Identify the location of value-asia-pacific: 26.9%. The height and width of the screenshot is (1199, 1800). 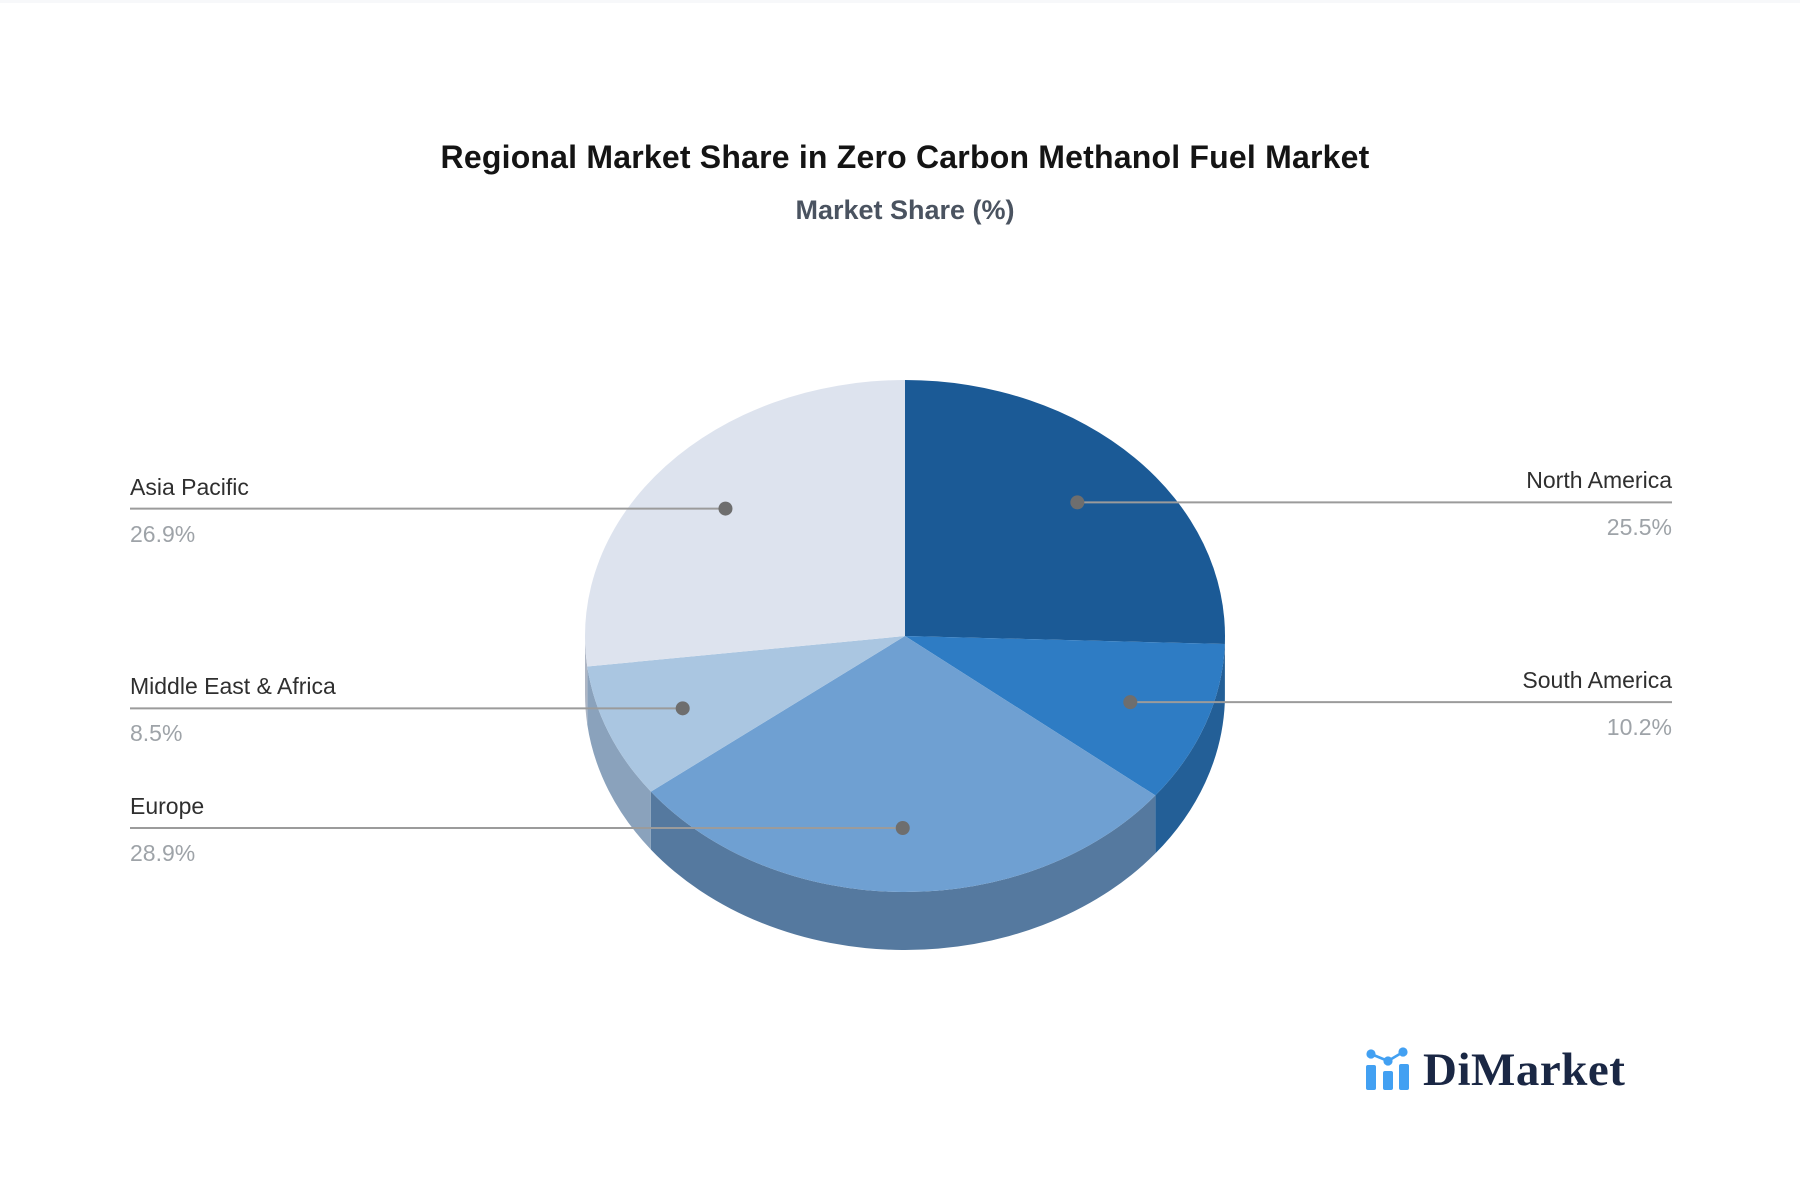
(162, 536).